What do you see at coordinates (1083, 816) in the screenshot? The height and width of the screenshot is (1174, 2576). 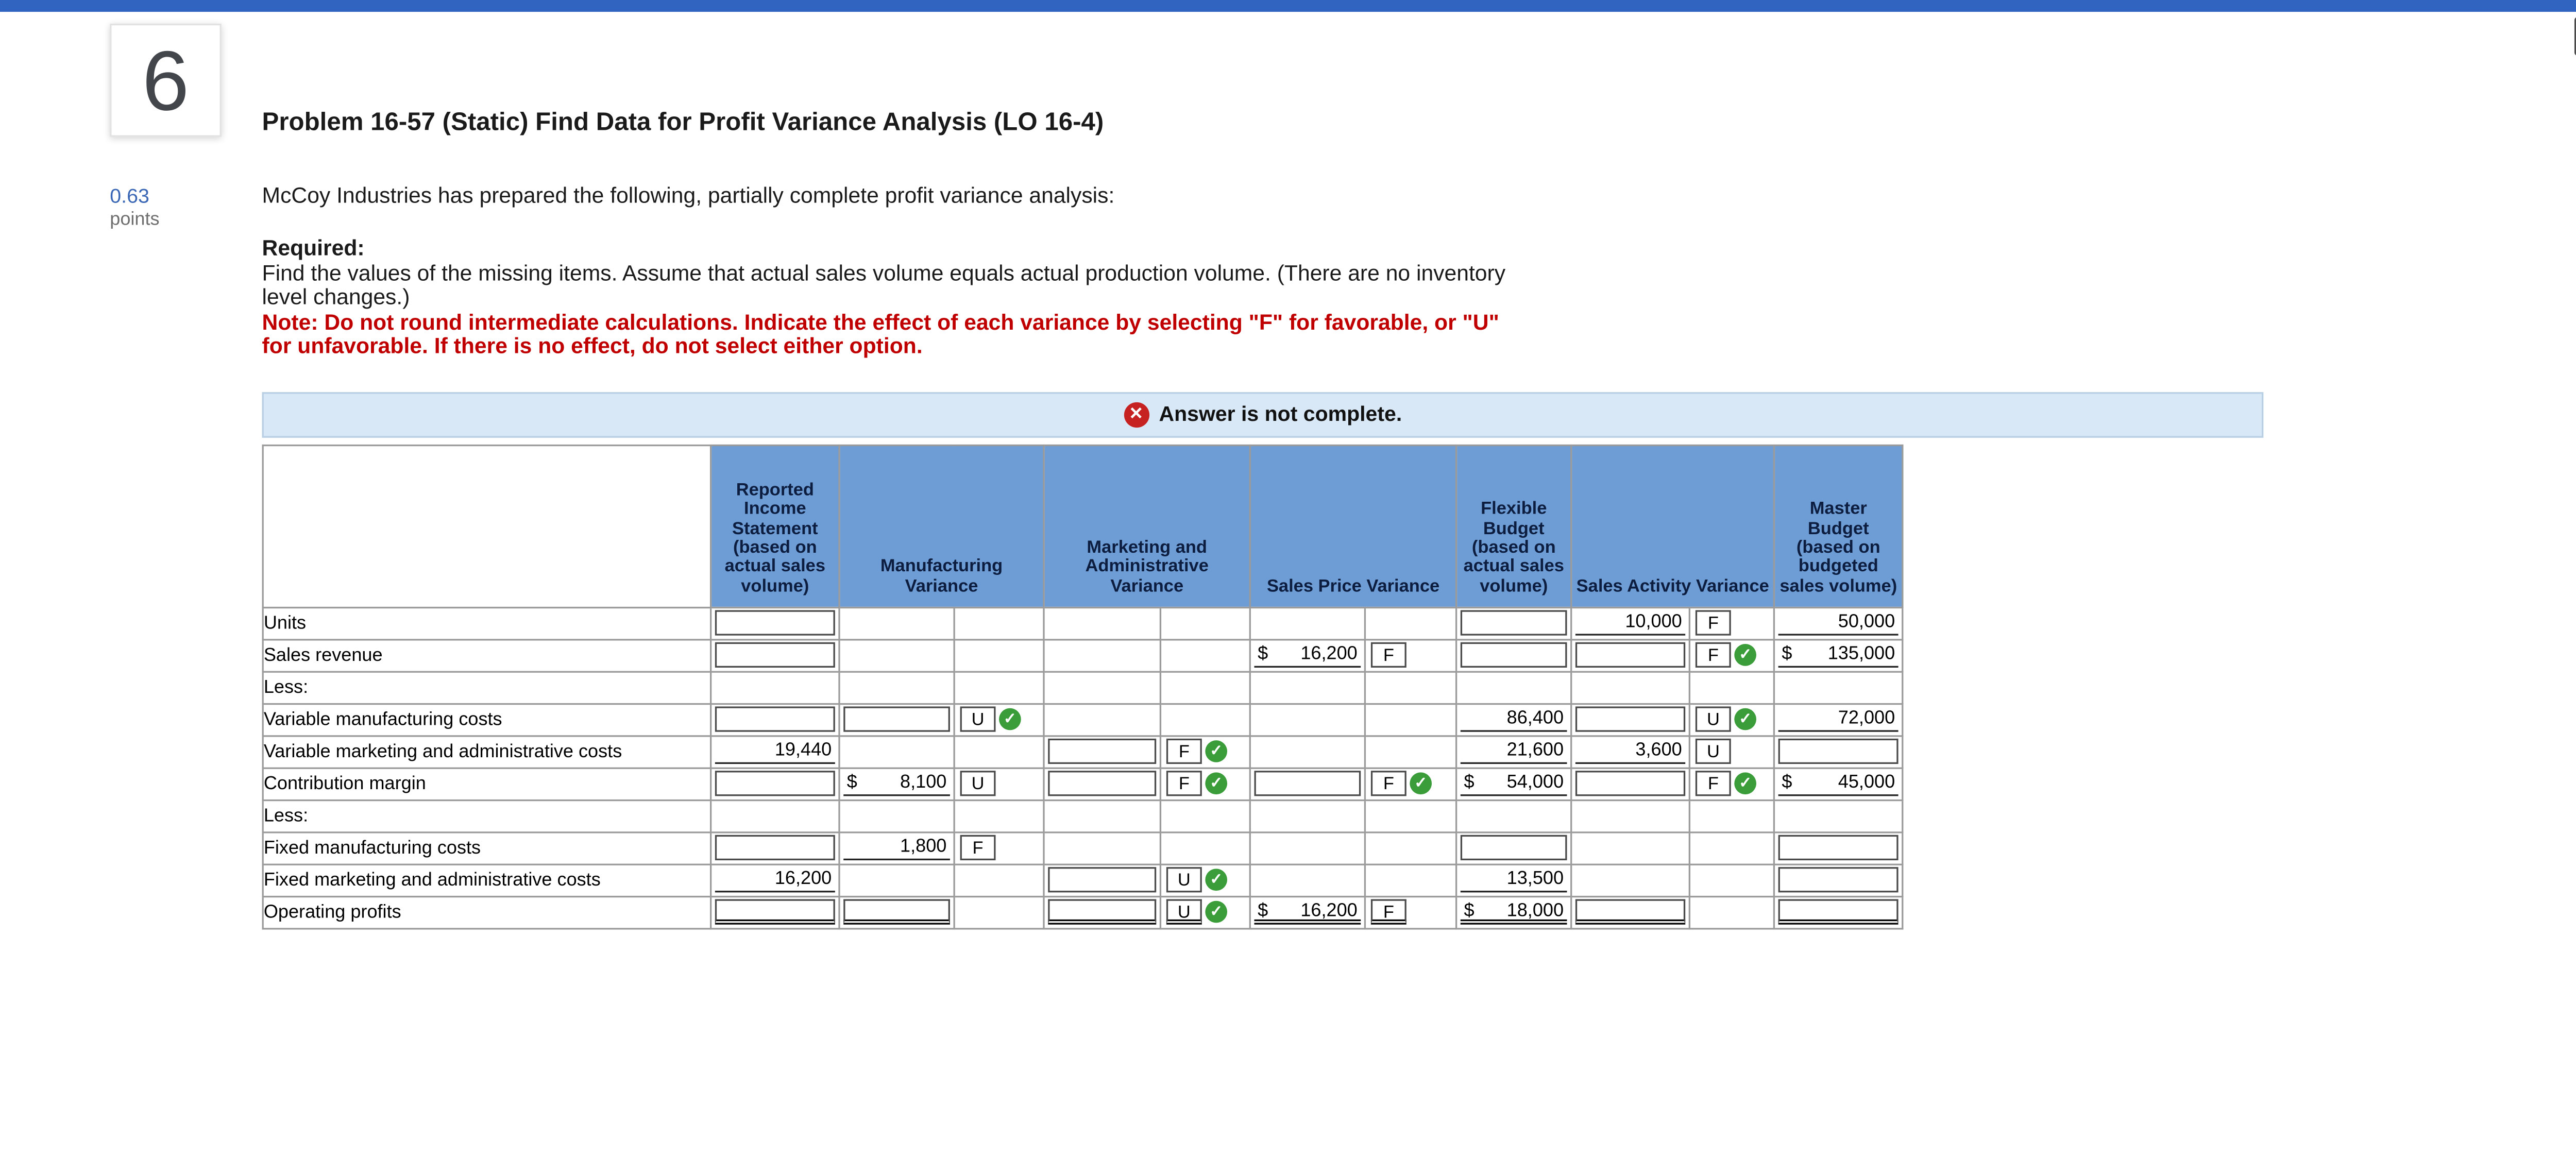 I see `table-row: Less:` at bounding box center [1083, 816].